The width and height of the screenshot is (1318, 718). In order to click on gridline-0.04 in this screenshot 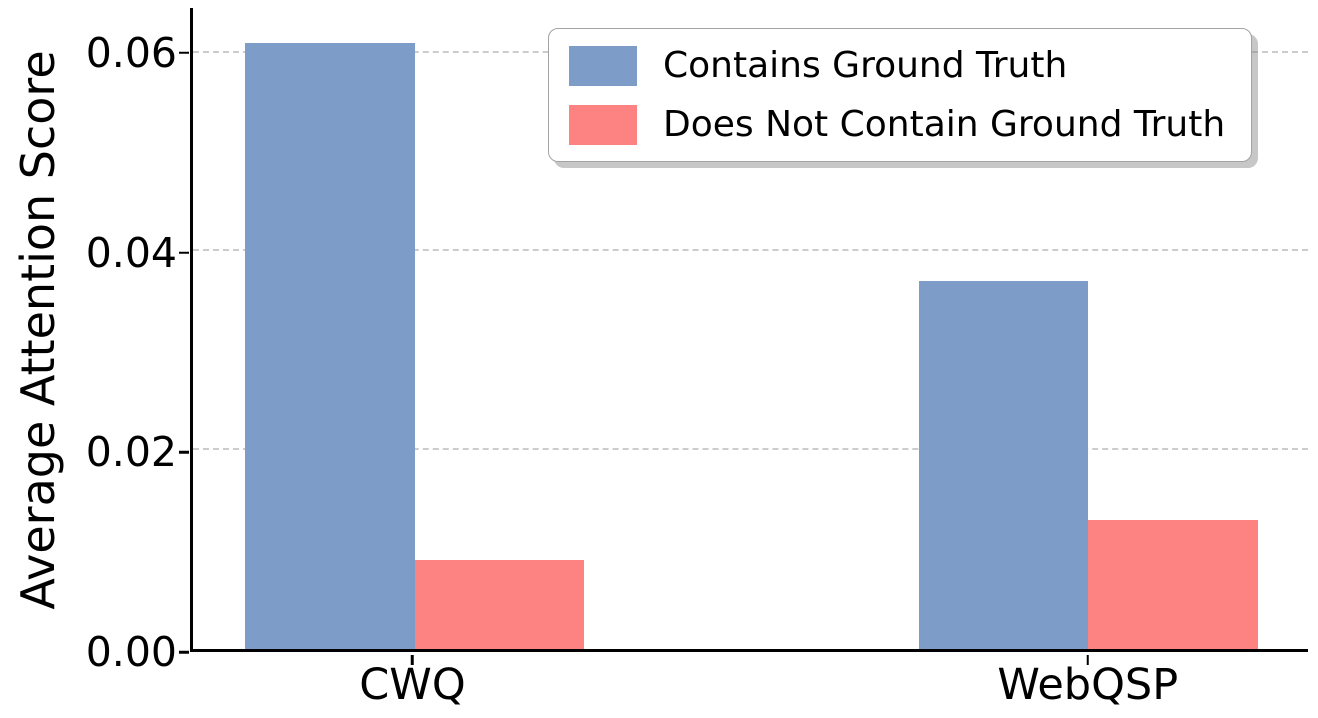, I will do `click(750, 250)`.